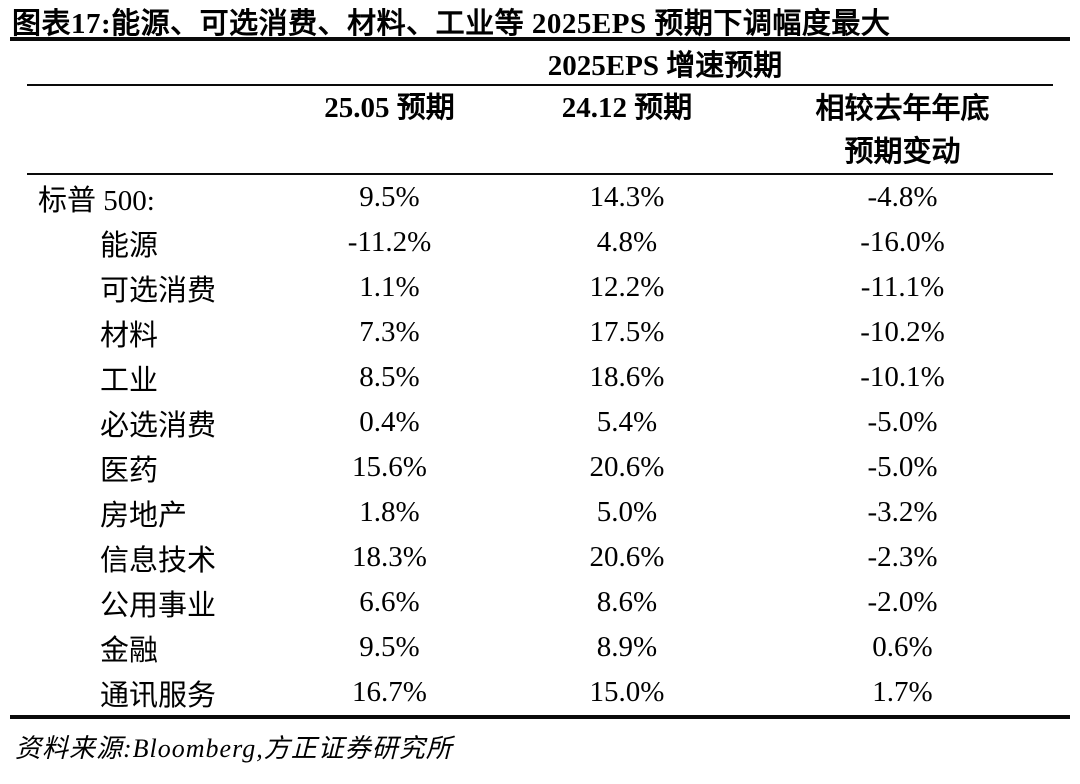 This screenshot has height=784, width=1080. I want to click on cell-change: -2.0%, so click(902, 602).